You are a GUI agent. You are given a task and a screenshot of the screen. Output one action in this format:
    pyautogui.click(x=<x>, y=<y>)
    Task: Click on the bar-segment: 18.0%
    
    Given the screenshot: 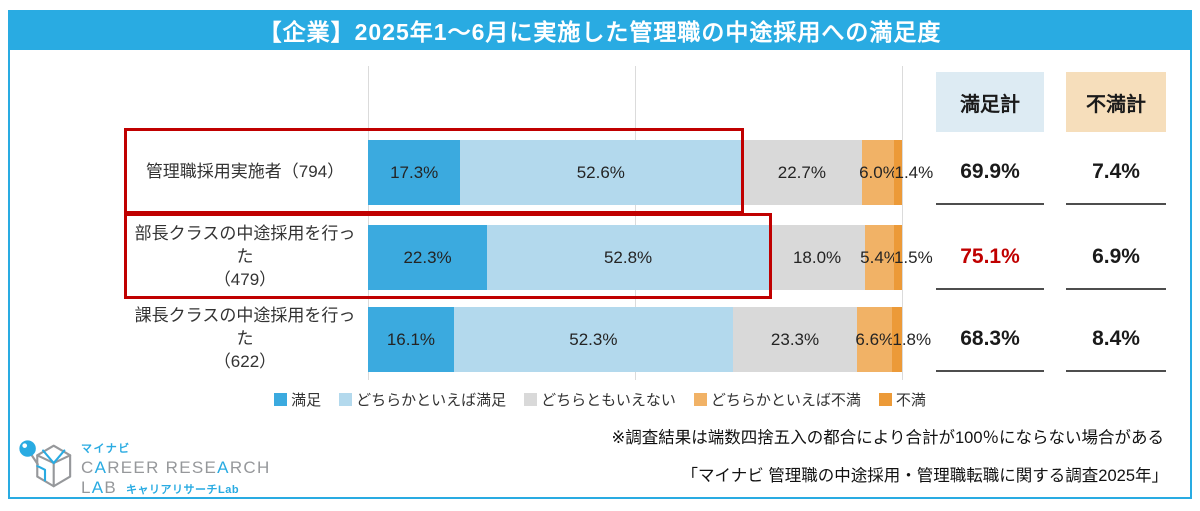 What is the action you would take?
    pyautogui.click(x=817, y=257)
    